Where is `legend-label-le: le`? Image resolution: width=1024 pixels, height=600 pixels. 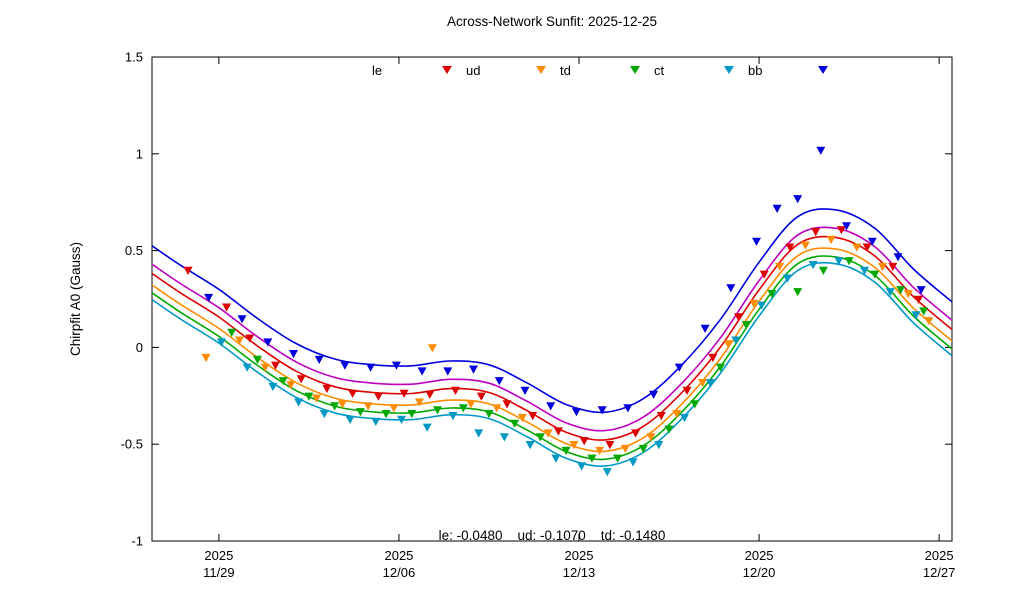 legend-label-le: le is located at coordinates (377, 70).